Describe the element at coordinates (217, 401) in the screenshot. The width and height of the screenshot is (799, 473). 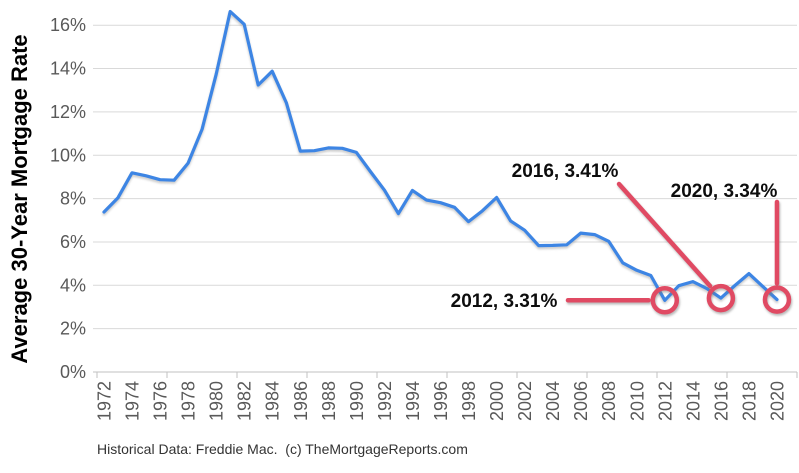
I see `x-tick-label: 1980` at that location.